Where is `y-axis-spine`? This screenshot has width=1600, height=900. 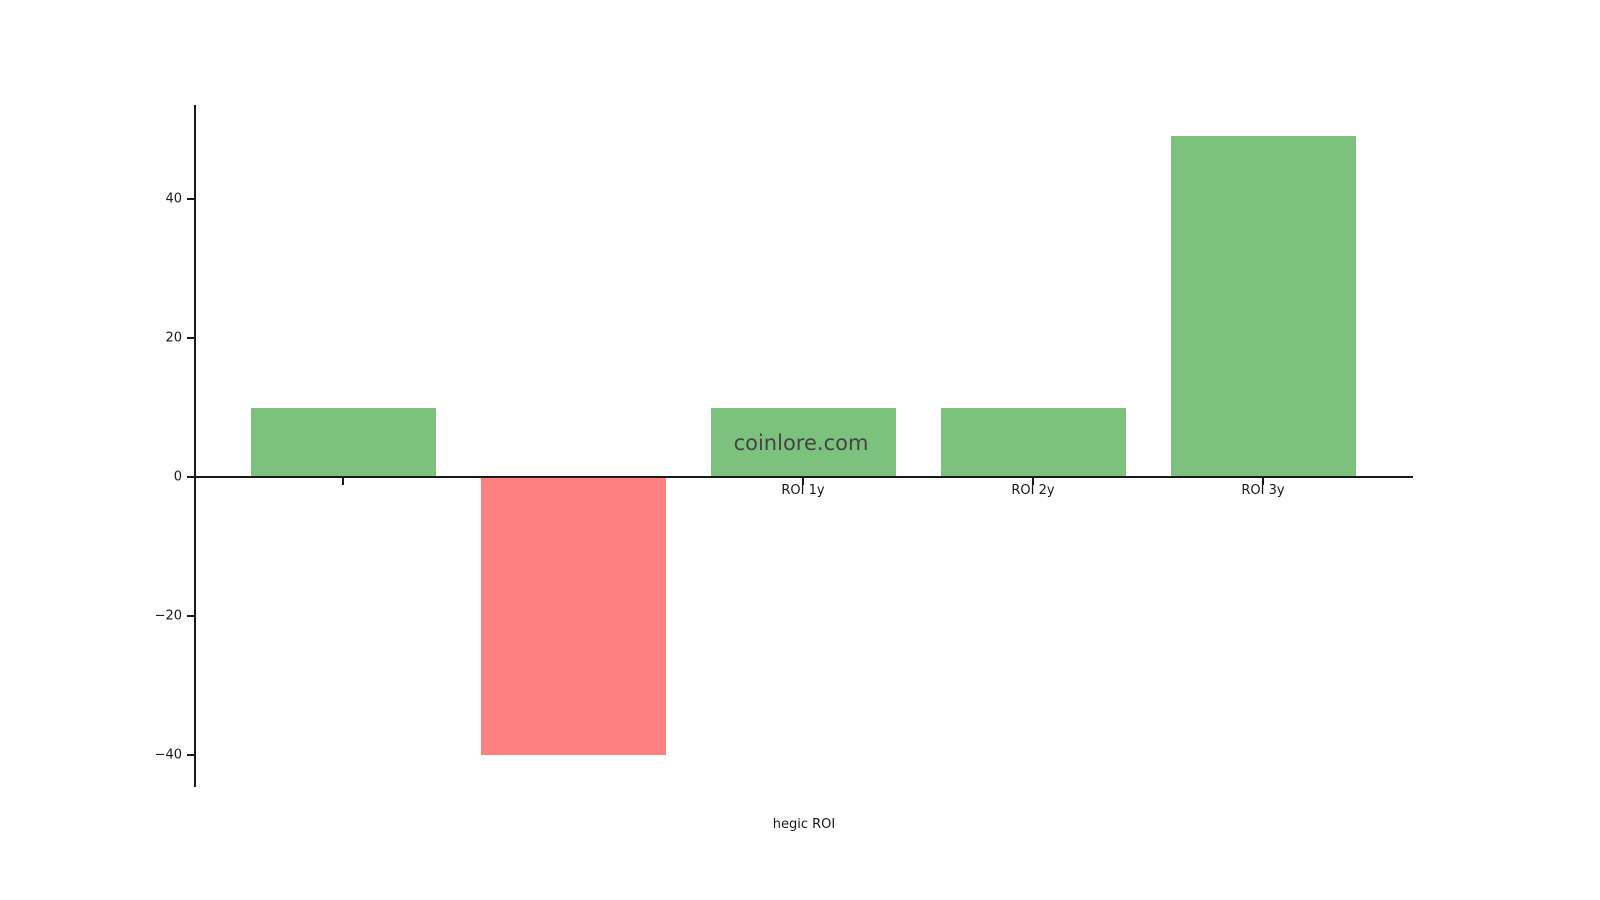 y-axis-spine is located at coordinates (195, 446).